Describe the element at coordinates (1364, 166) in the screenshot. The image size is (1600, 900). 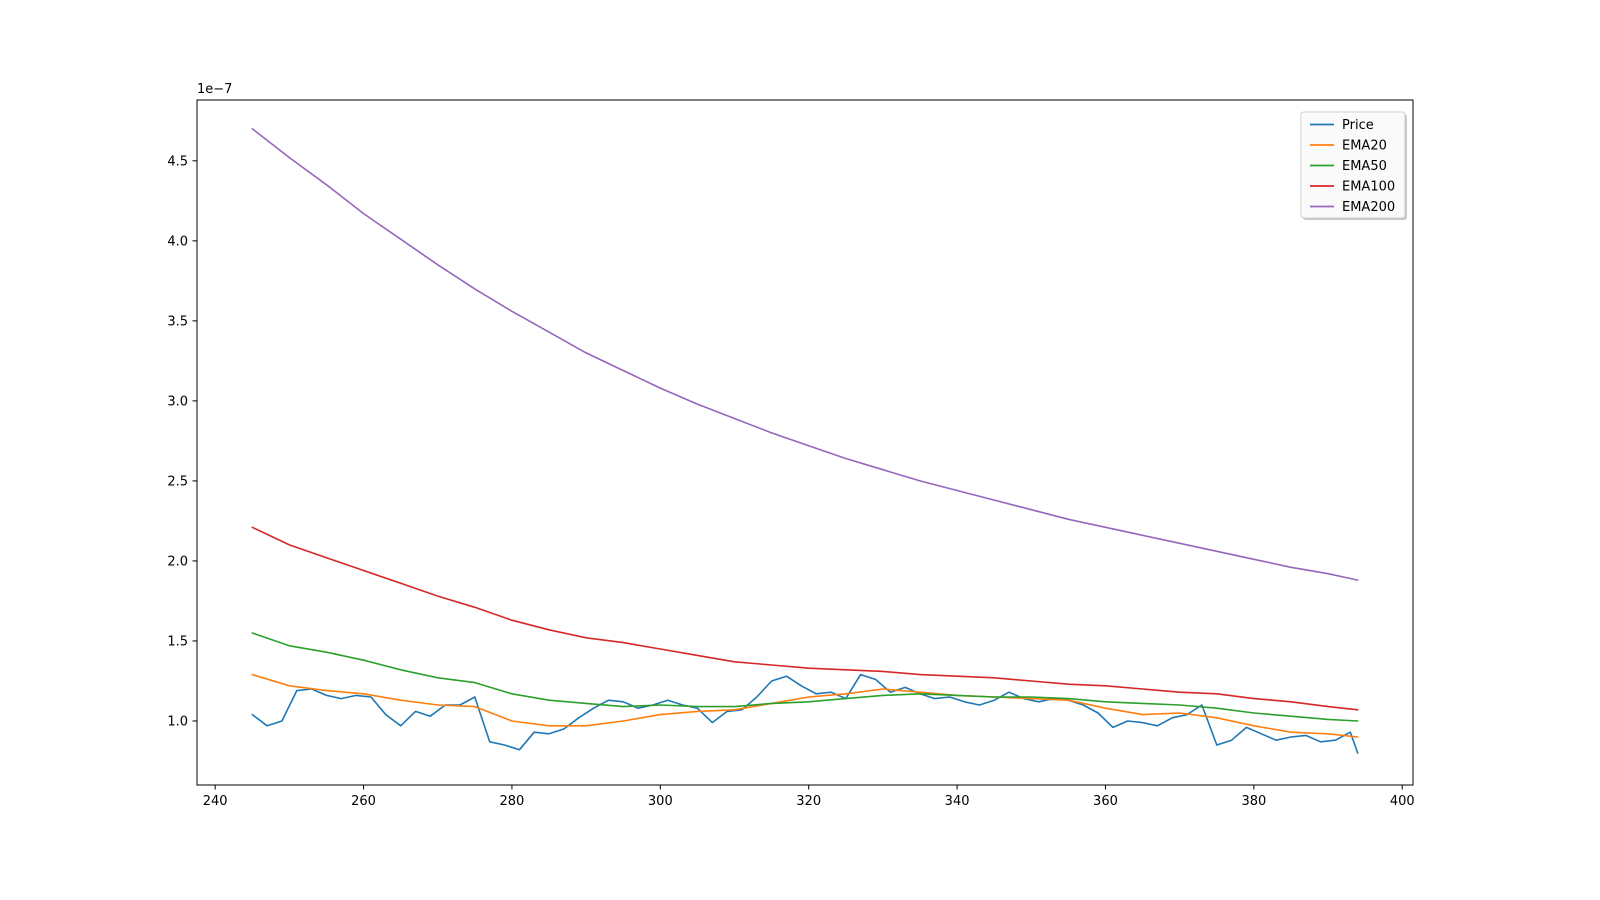
I see `legend-label-ema50: EMA50` at that location.